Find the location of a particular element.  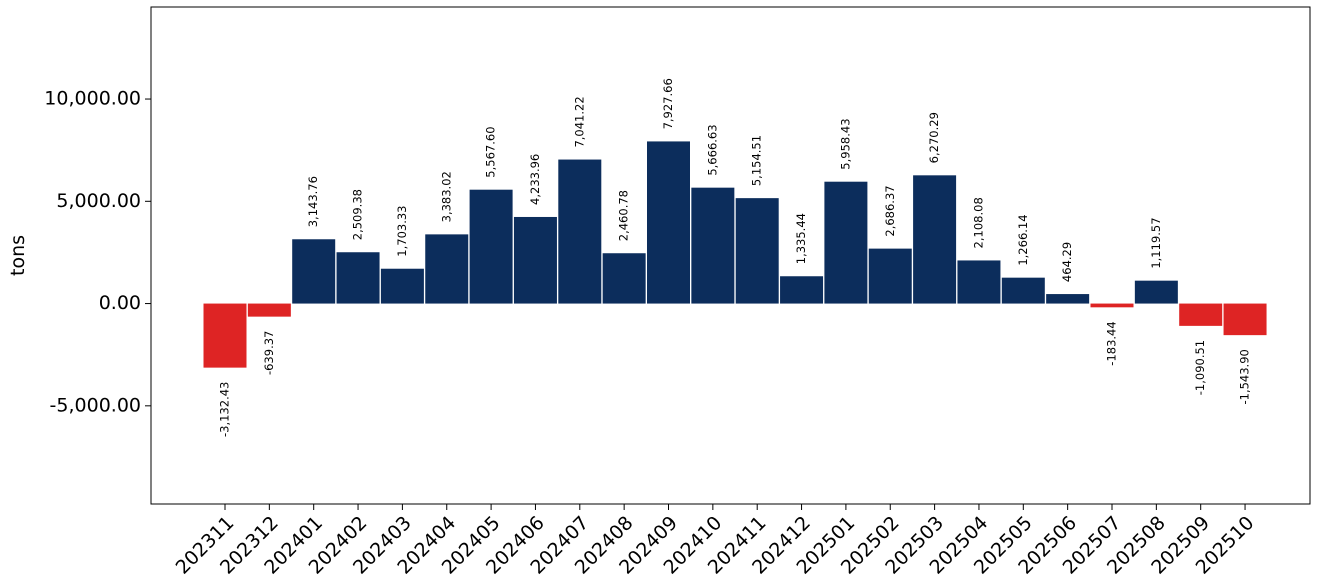

y-tick-label: 0.00 is located at coordinates (120, 303).